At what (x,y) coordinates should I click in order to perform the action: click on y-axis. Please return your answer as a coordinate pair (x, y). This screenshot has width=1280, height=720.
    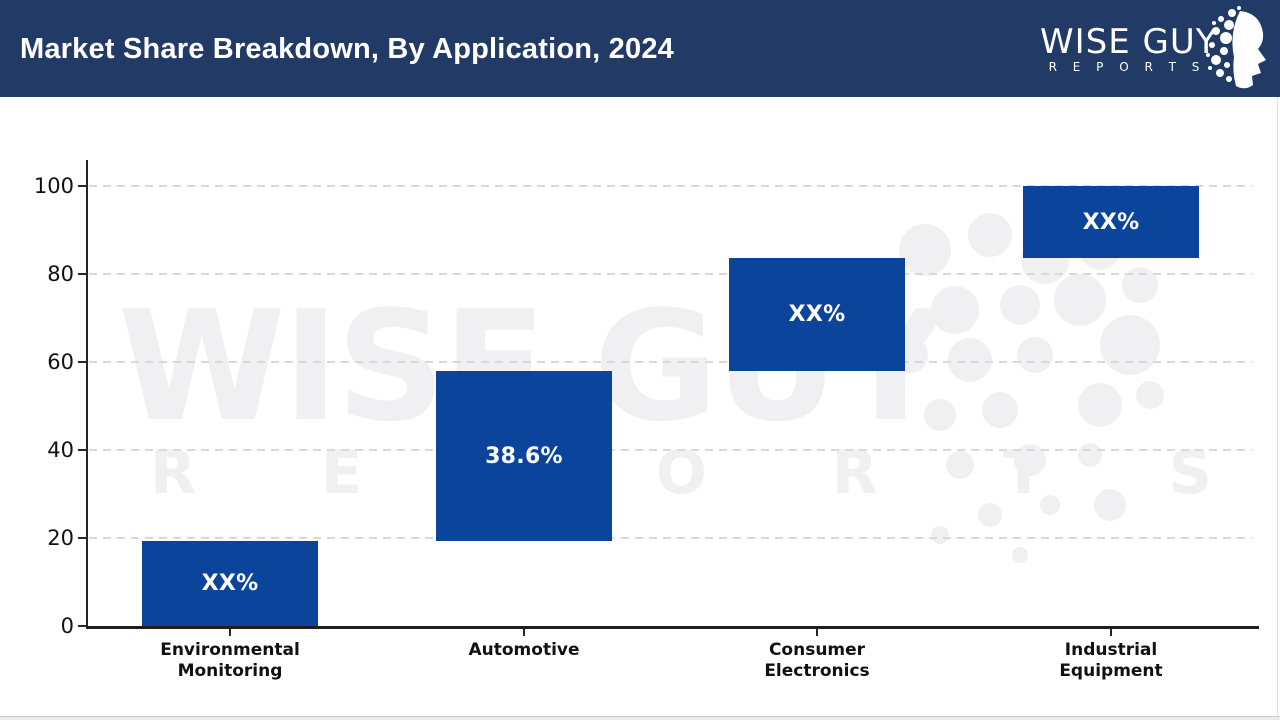
    Looking at the image, I should click on (87, 394).